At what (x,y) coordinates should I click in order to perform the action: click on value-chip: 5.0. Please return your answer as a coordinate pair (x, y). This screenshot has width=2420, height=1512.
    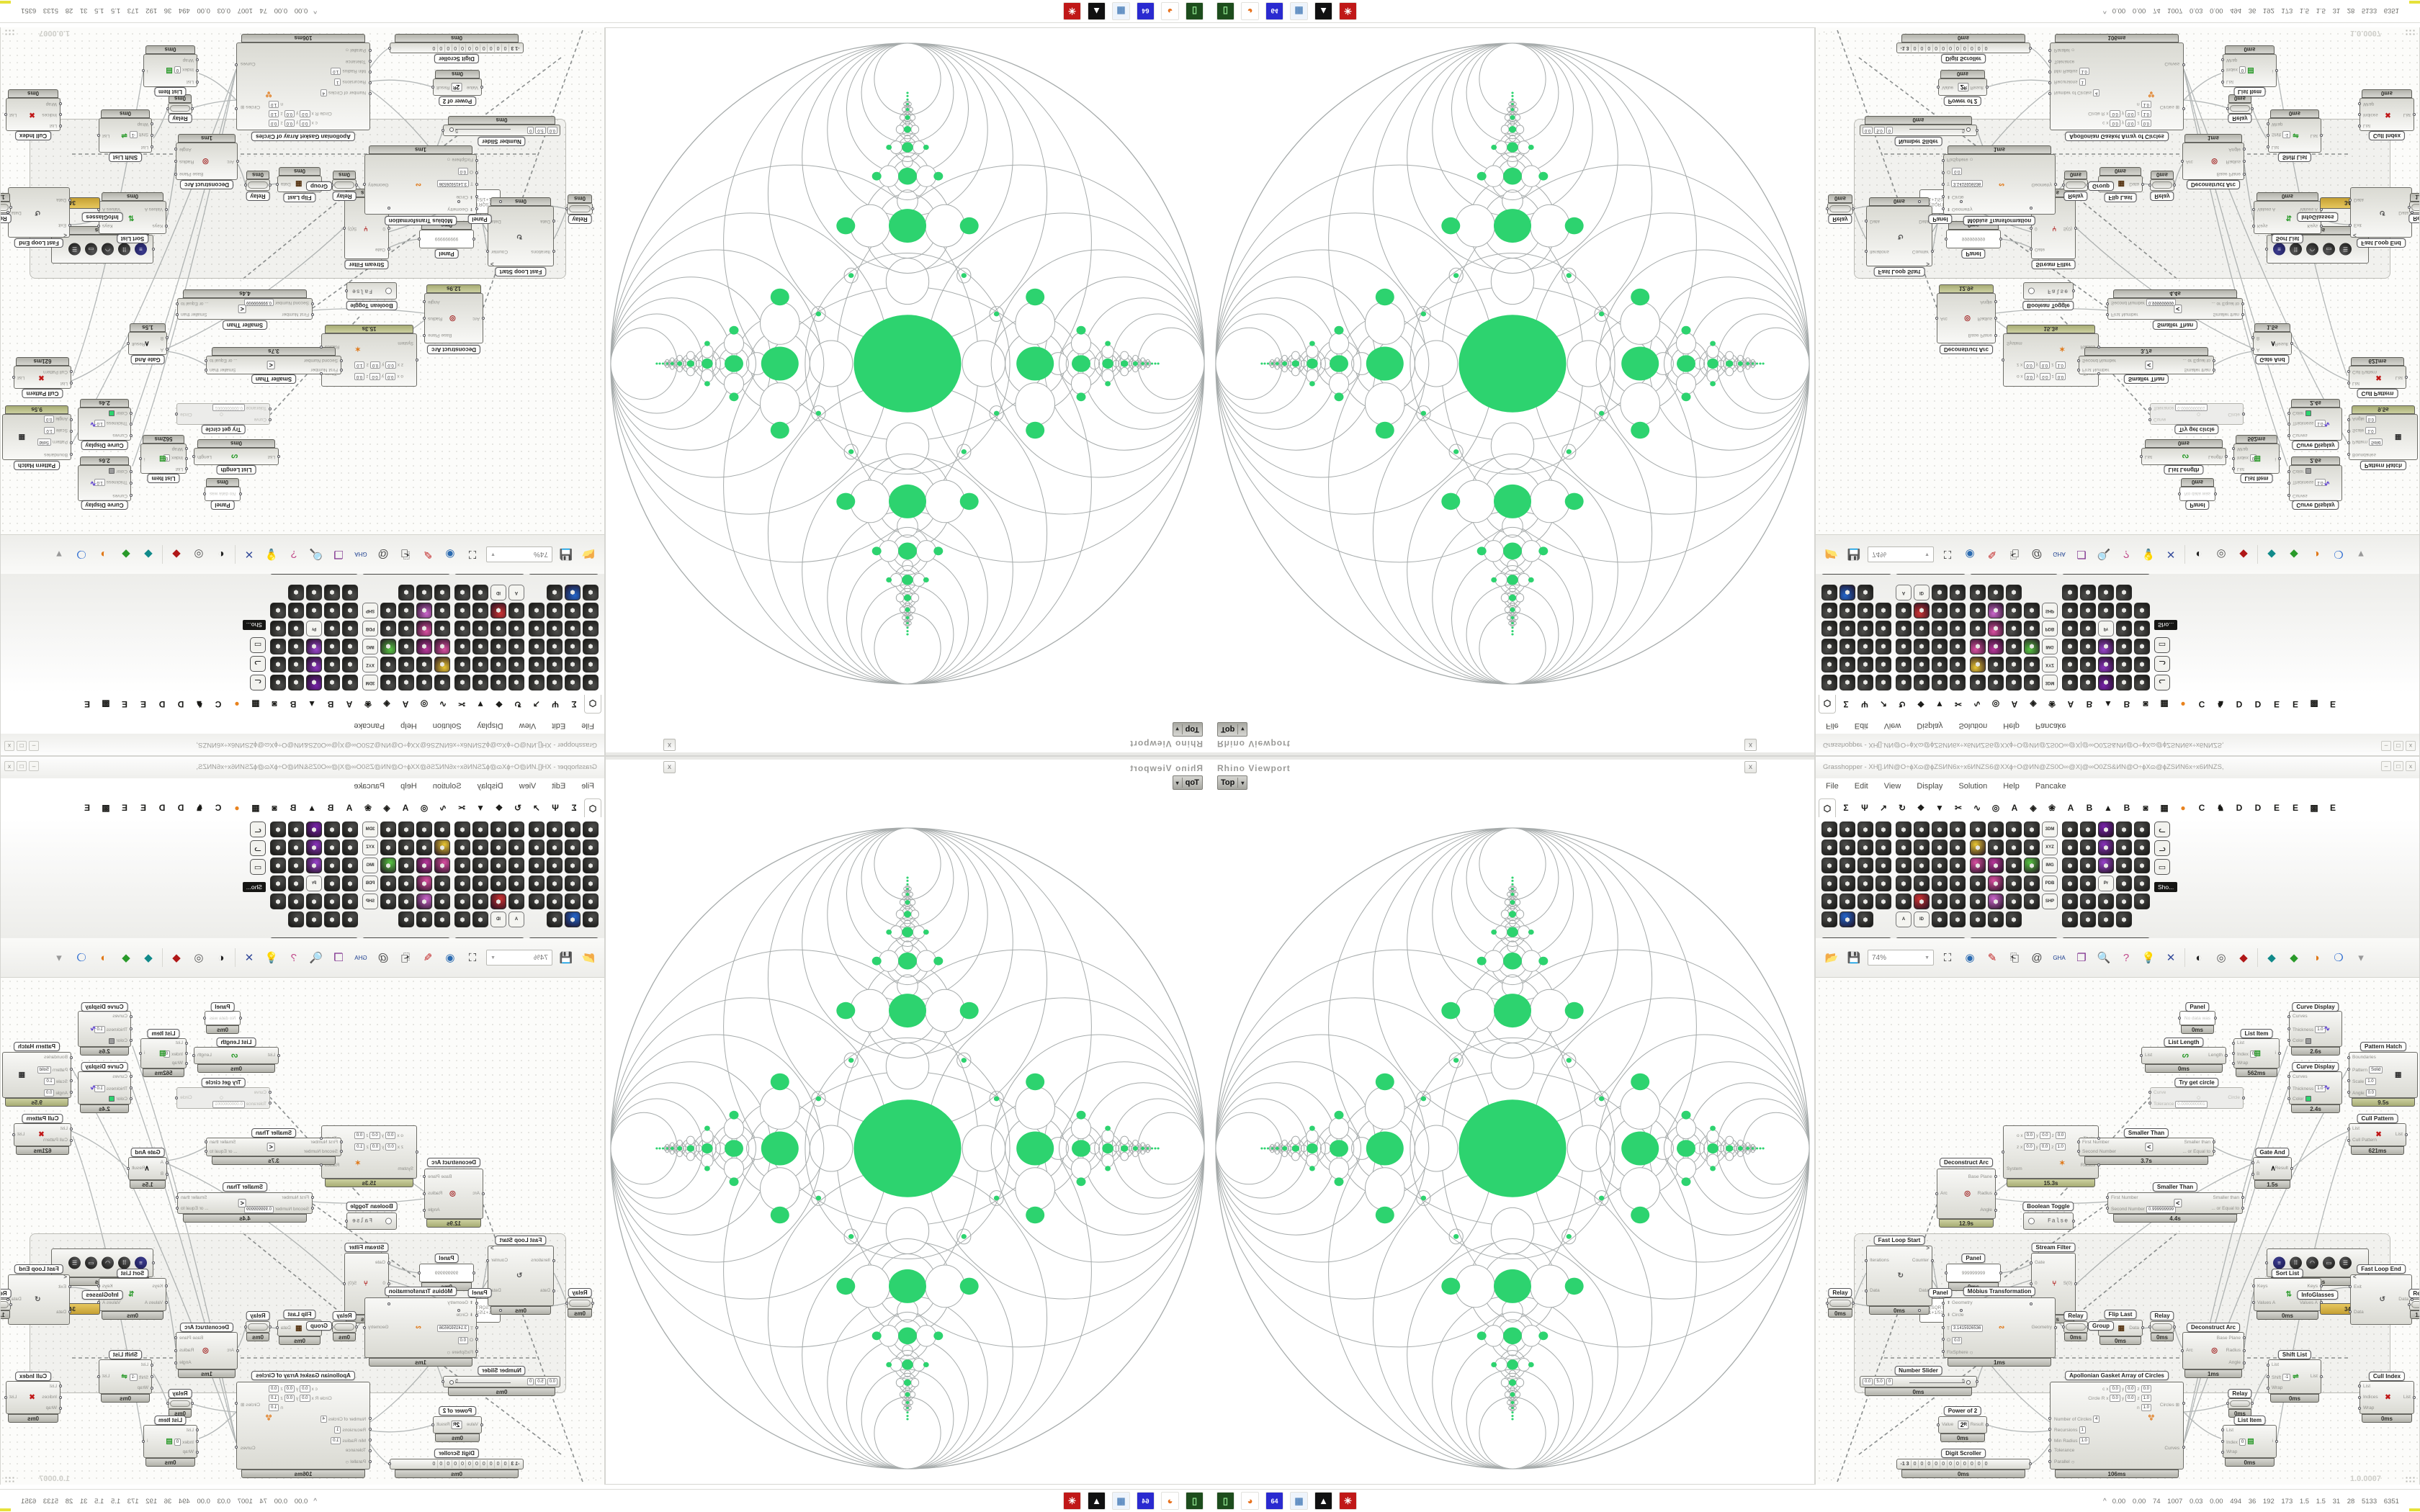
    Looking at the image, I should click on (1879, 130).